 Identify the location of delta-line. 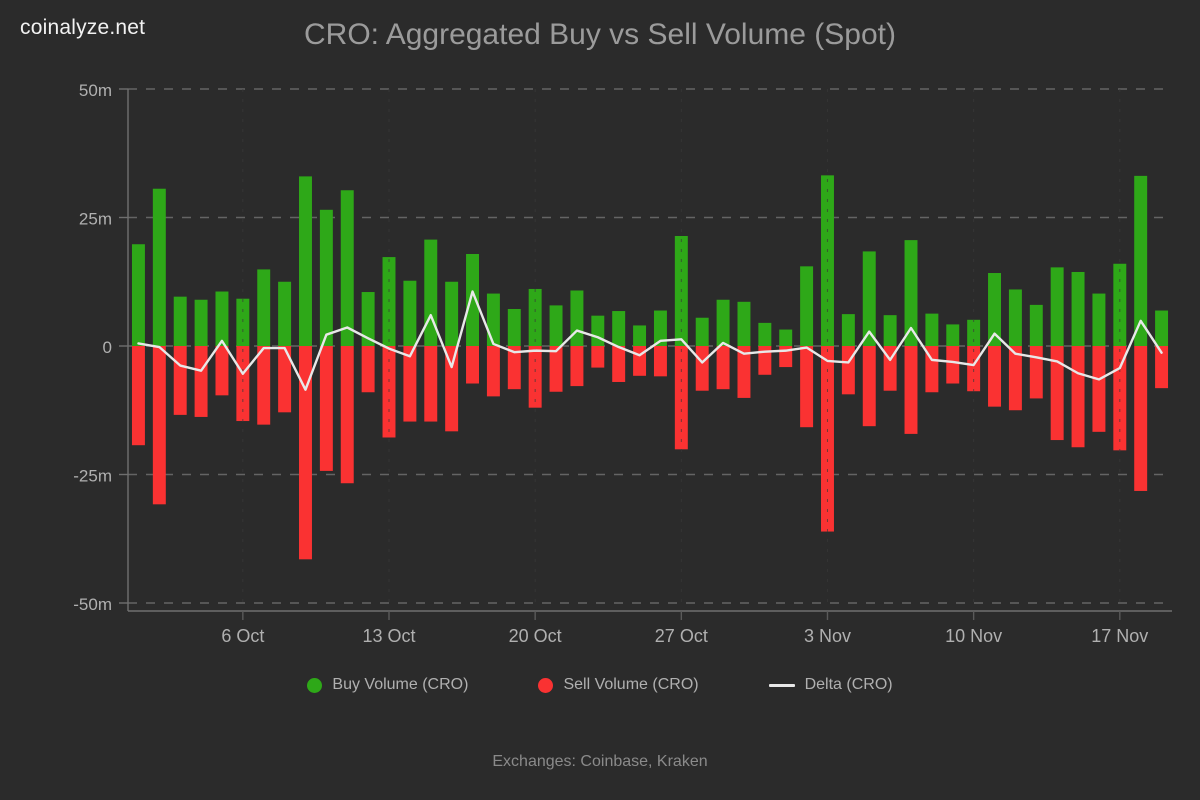
(650, 340).